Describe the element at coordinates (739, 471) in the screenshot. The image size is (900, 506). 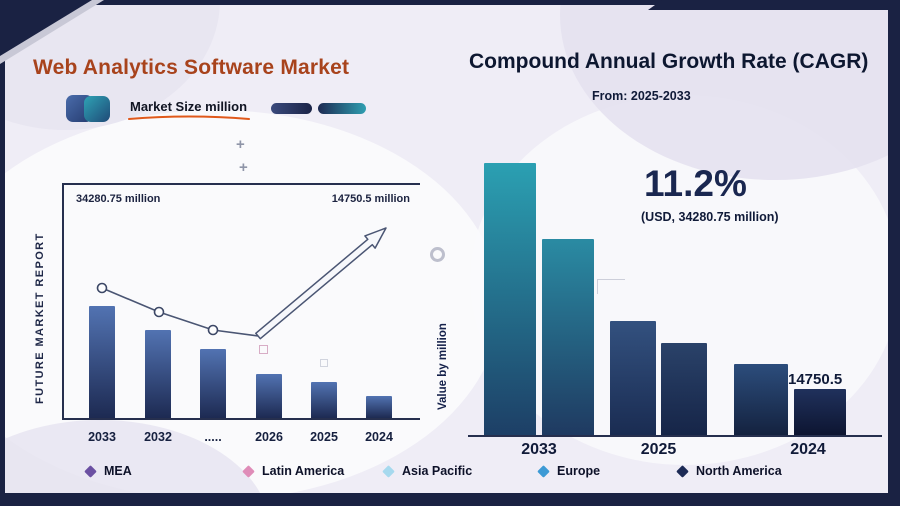
I see `legend-label: North America` at that location.